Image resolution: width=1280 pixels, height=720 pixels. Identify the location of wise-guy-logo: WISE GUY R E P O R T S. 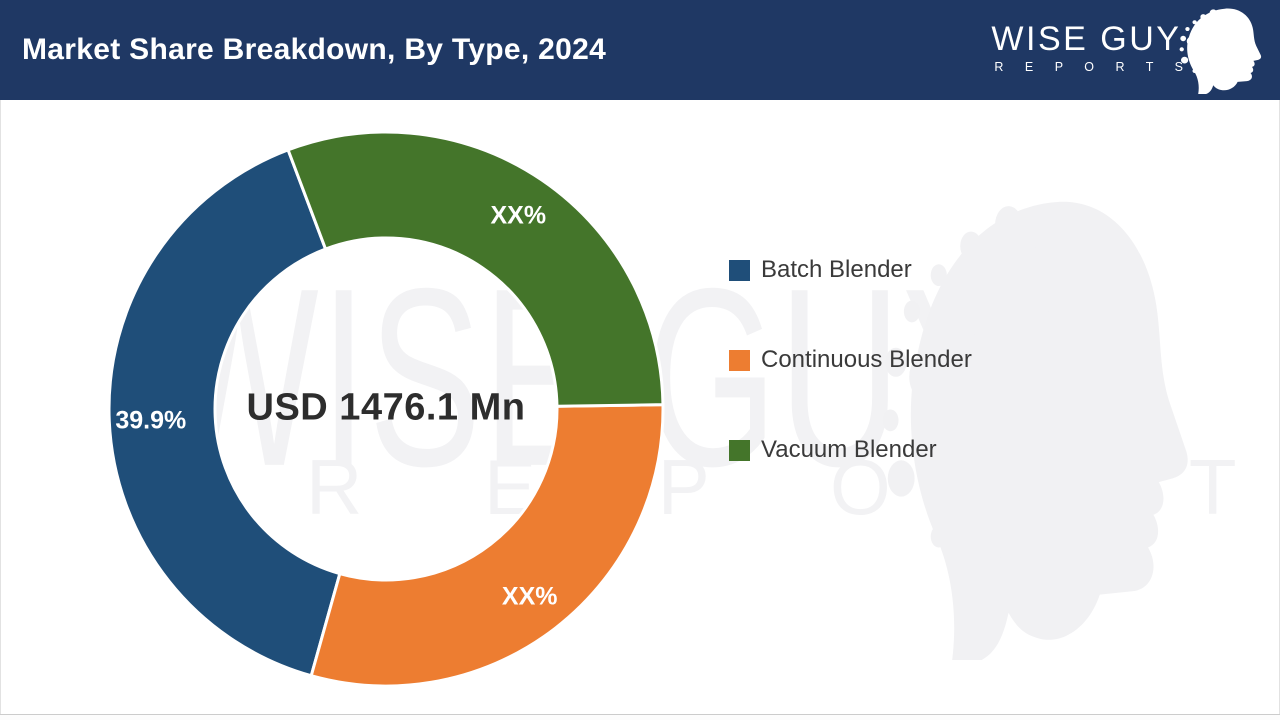
(1126, 50).